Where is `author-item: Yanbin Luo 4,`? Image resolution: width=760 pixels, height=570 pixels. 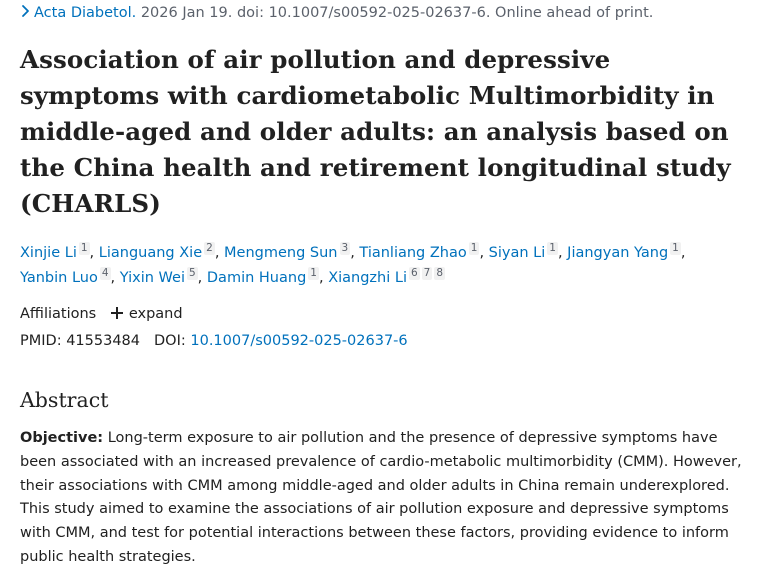 author-item: Yanbin Luo 4, is located at coordinates (68, 276).